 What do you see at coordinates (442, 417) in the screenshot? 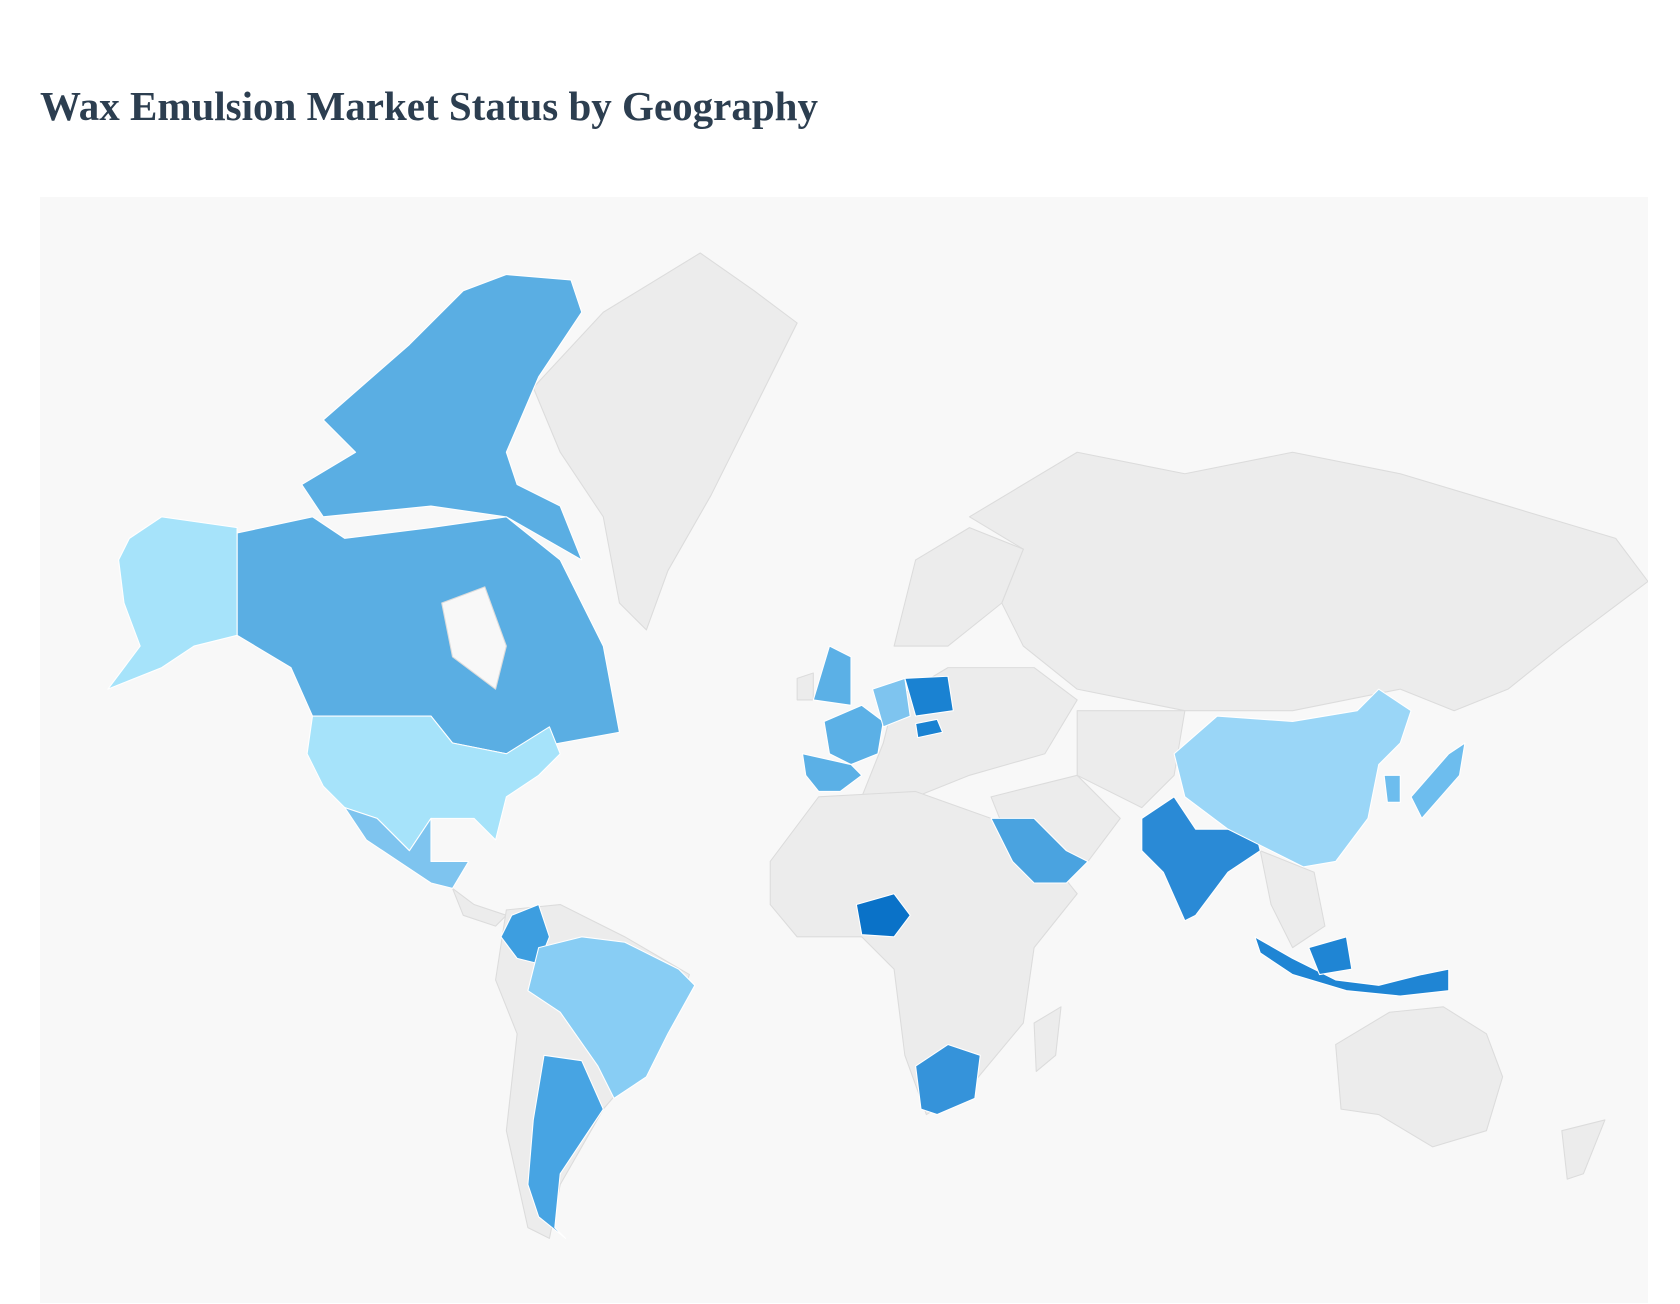
I see `canada-islands` at bounding box center [442, 417].